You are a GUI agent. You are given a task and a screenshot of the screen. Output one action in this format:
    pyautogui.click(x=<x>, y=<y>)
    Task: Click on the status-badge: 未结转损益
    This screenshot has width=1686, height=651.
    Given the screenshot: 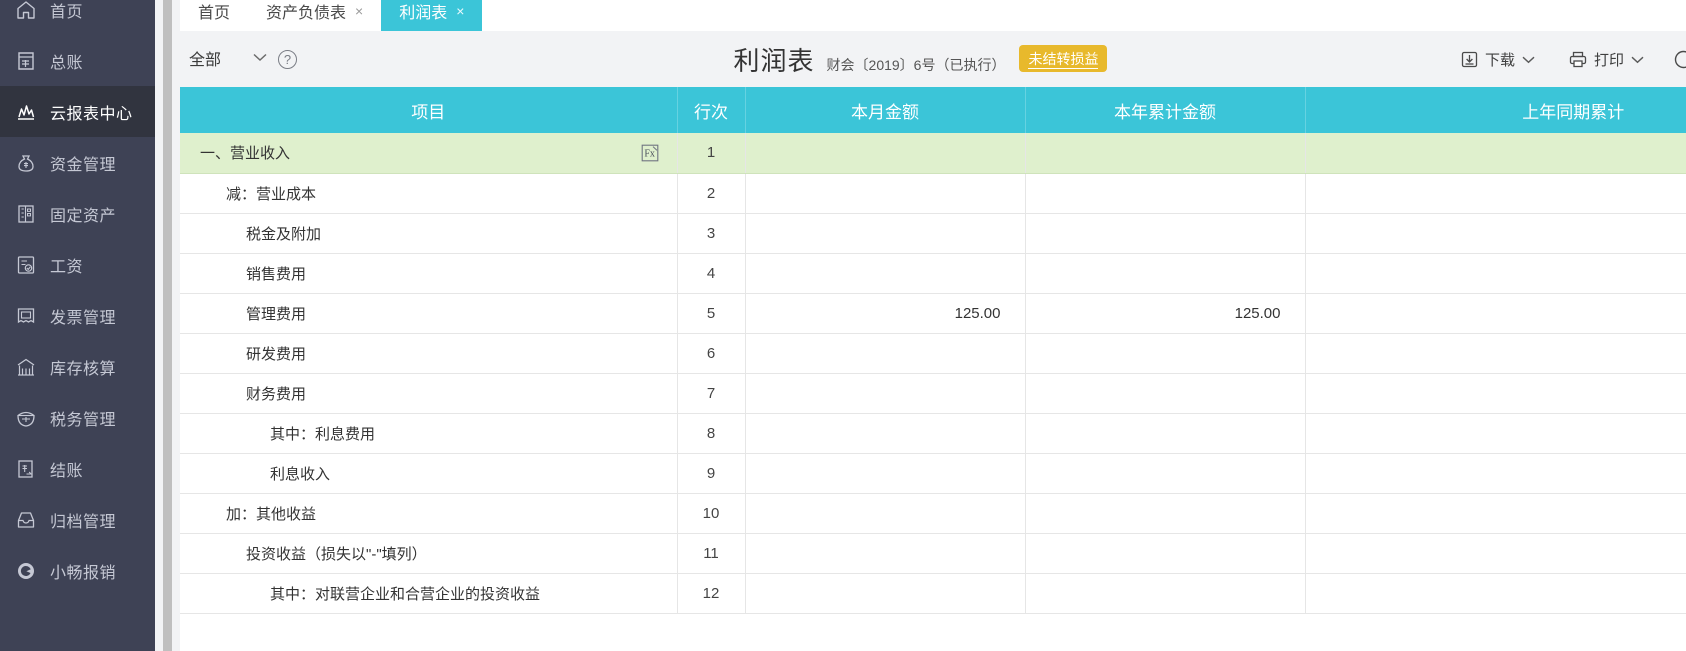 What is the action you would take?
    pyautogui.click(x=1063, y=58)
    